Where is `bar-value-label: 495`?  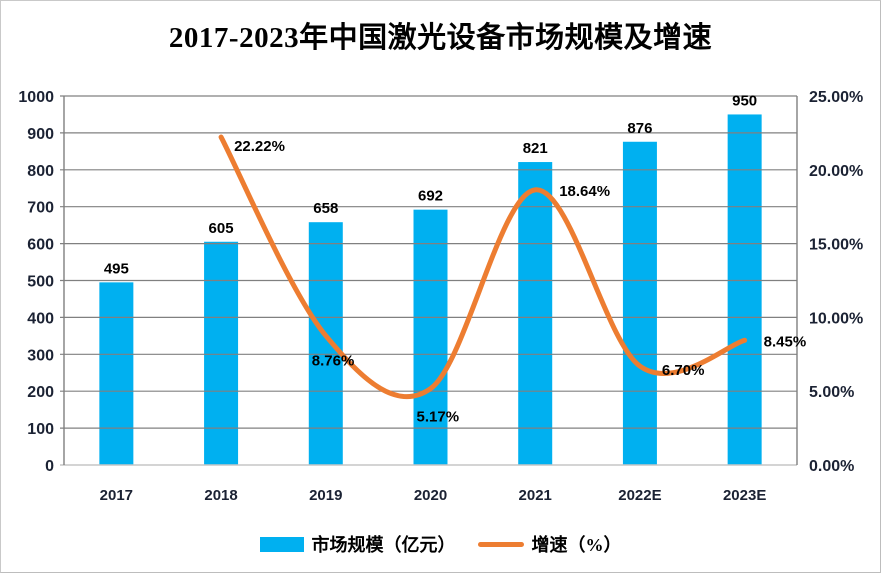
bar-value-label: 495 is located at coordinates (116, 268).